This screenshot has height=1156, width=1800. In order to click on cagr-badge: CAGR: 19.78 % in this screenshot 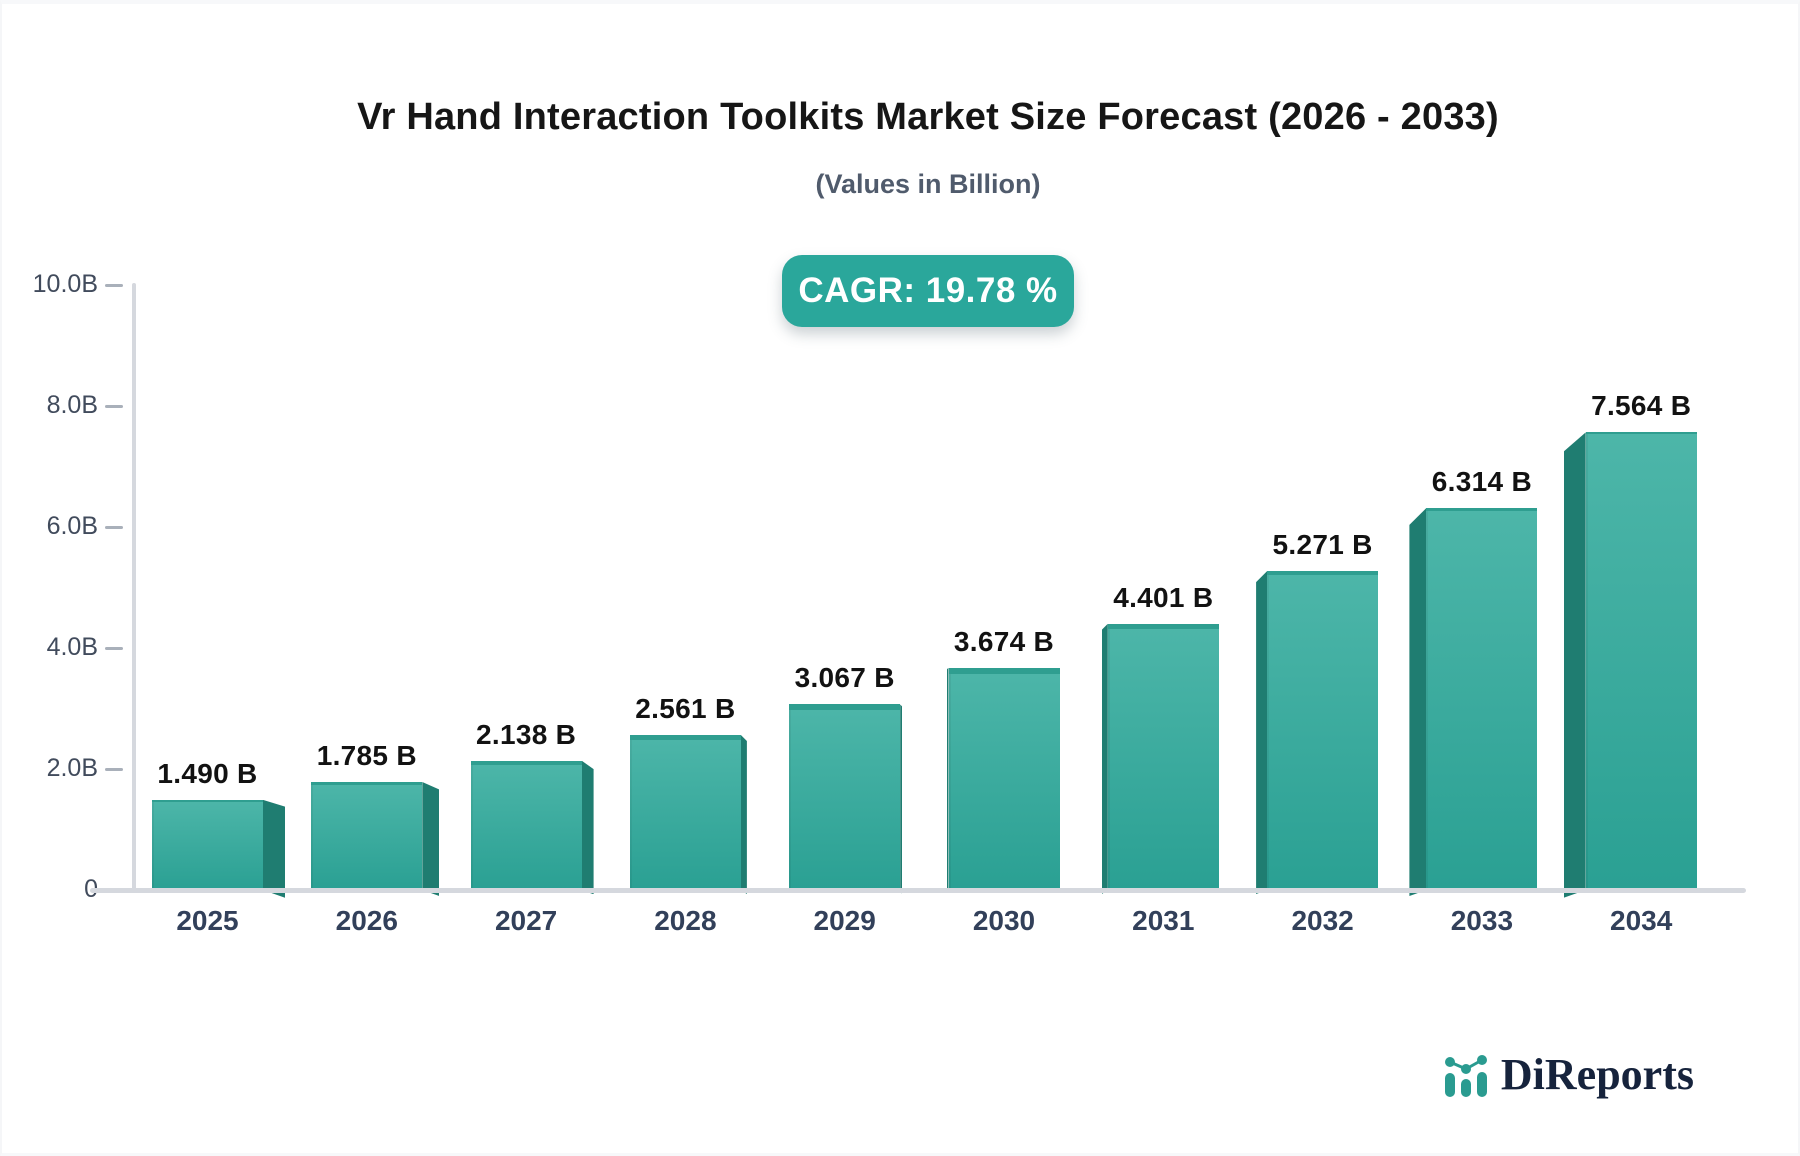, I will do `click(928, 291)`.